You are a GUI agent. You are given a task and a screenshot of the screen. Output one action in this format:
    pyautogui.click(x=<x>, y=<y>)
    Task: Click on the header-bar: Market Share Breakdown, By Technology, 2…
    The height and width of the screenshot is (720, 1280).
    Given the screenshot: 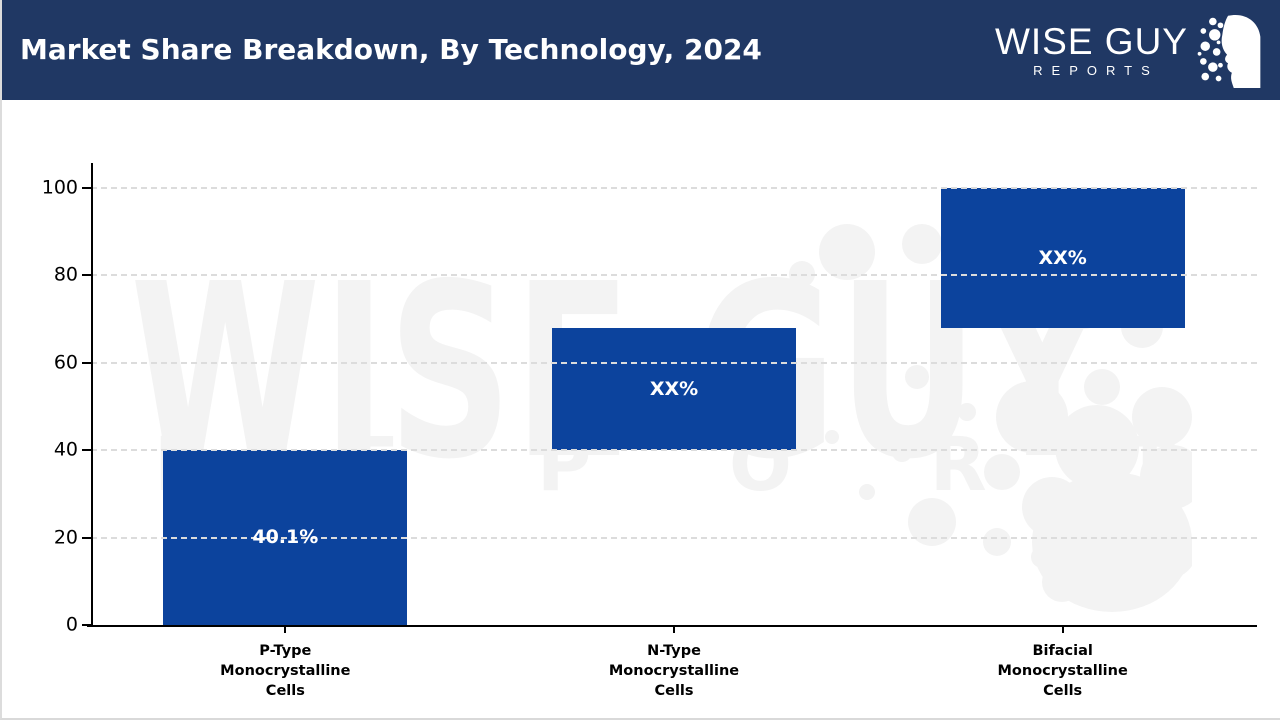 What is the action you would take?
    pyautogui.click(x=641, y=50)
    